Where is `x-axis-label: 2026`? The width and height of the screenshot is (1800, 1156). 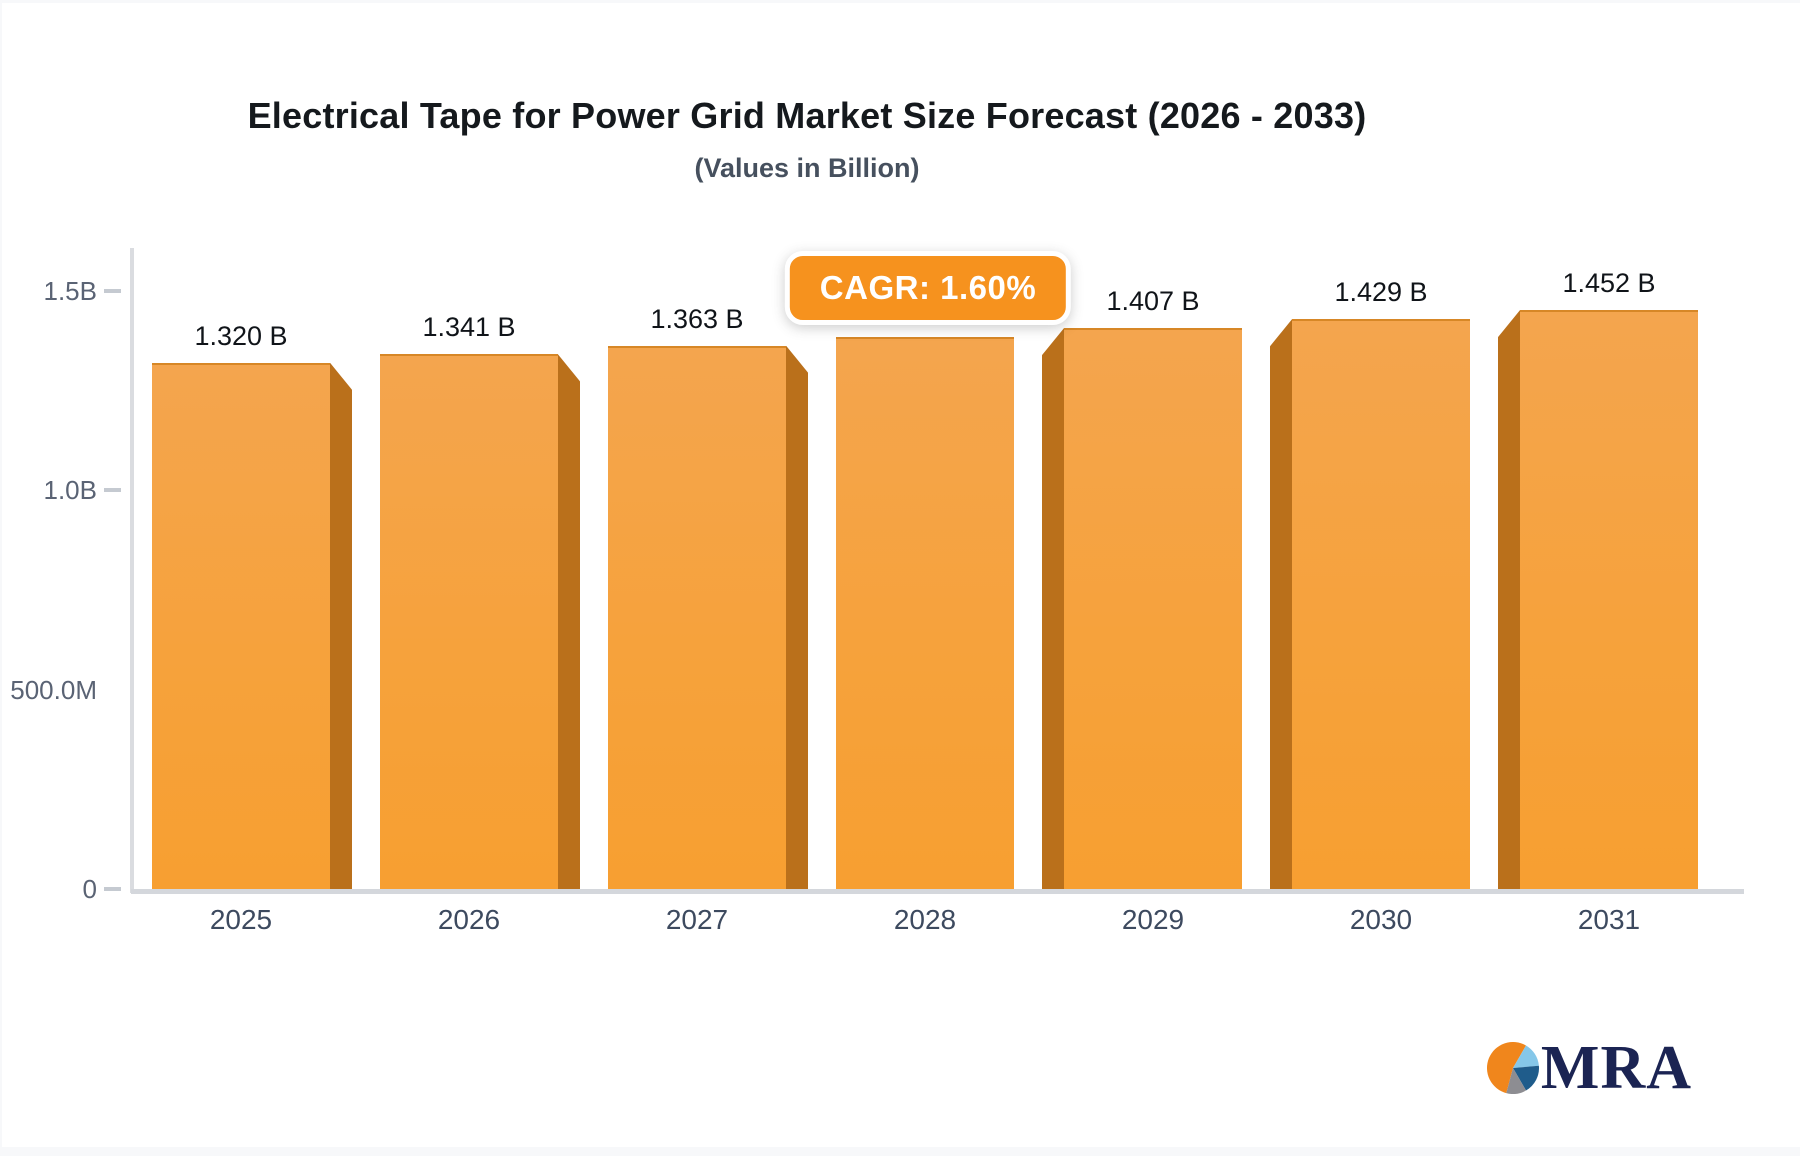
x-axis-label: 2026 is located at coordinates (469, 919).